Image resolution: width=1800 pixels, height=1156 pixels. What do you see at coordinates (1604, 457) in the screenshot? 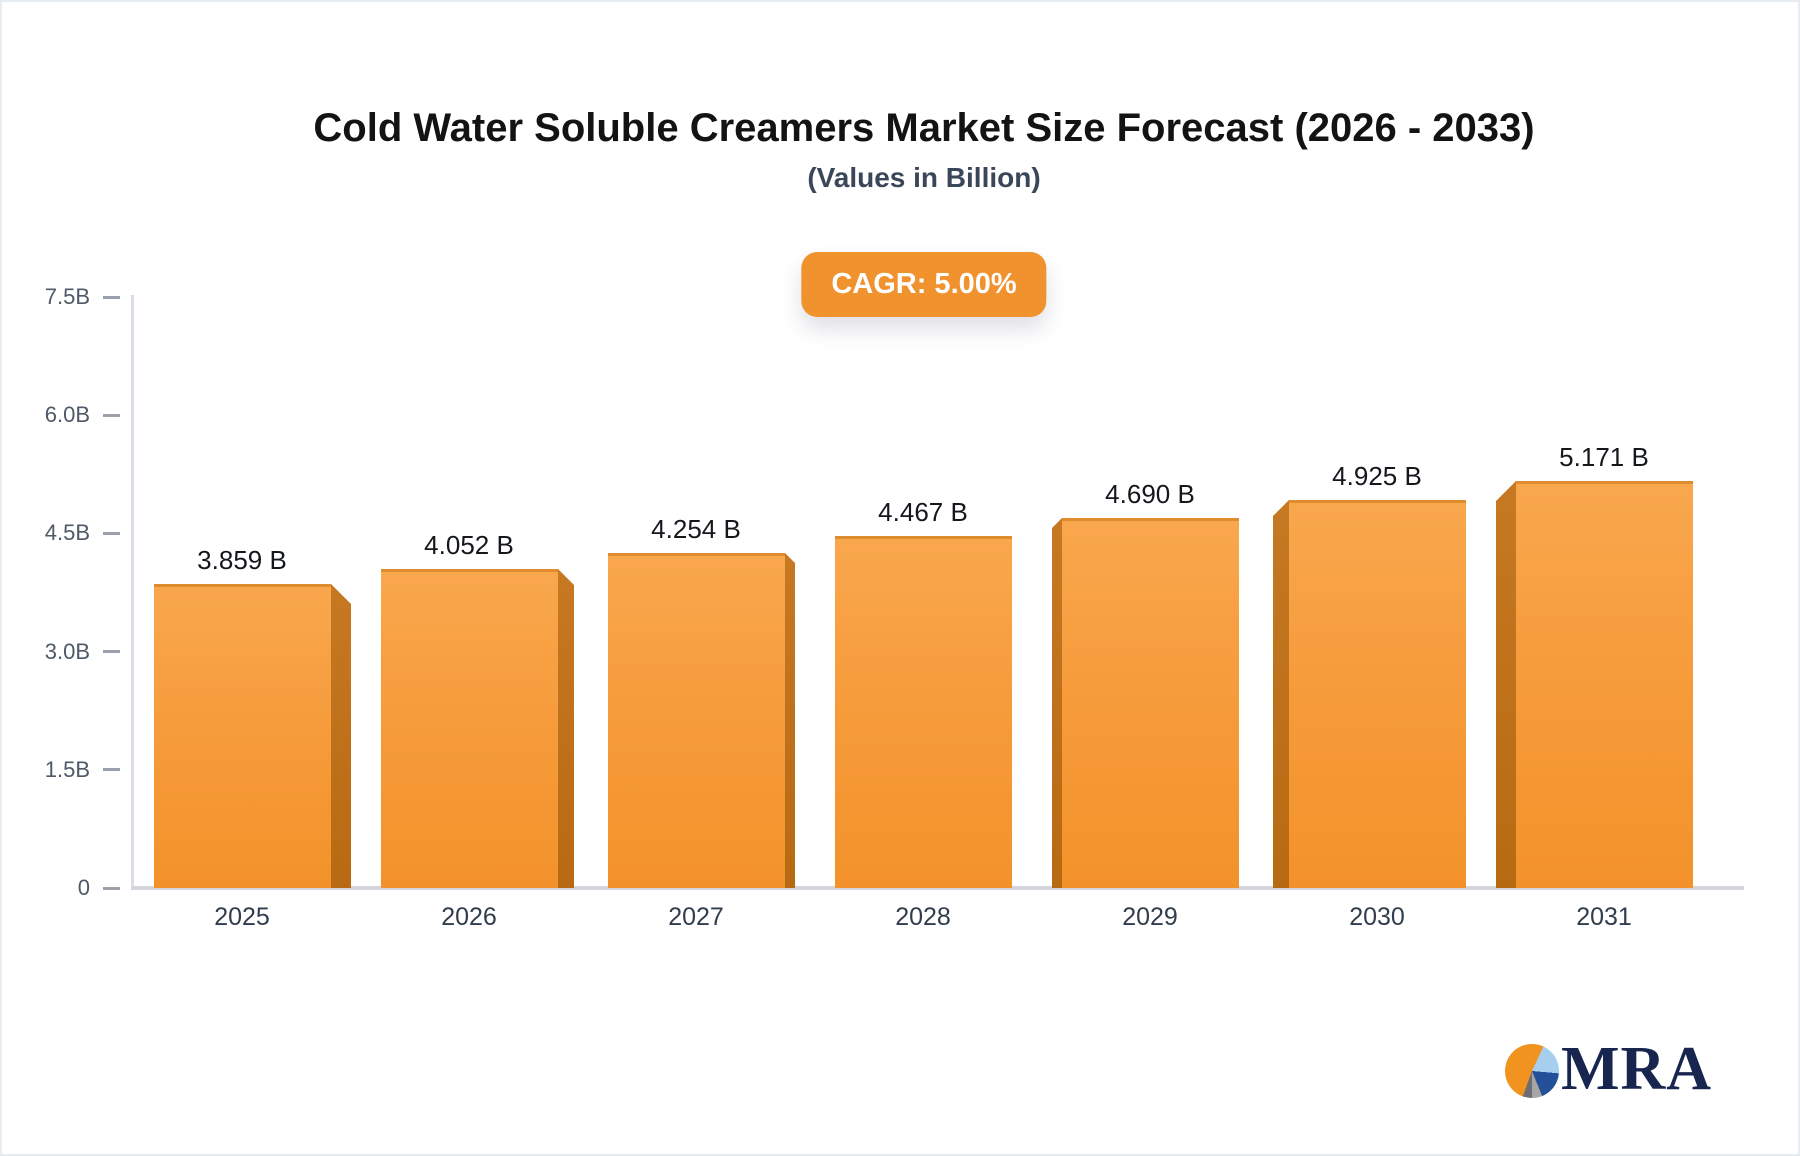
I see `bar-value-label: 5.171 B` at bounding box center [1604, 457].